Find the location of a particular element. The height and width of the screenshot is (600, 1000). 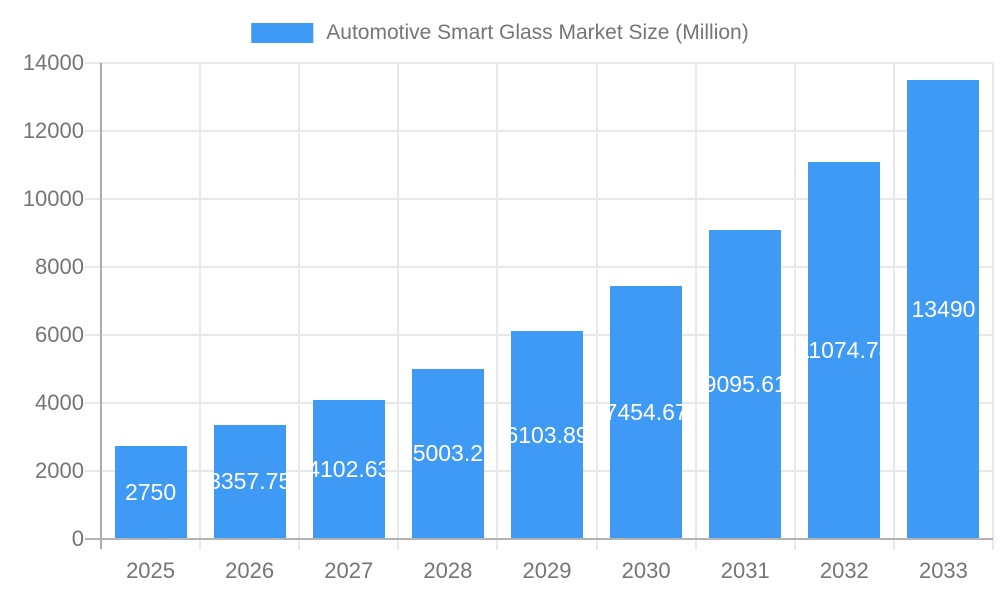

bar-2025: 2750 is located at coordinates (150, 492).